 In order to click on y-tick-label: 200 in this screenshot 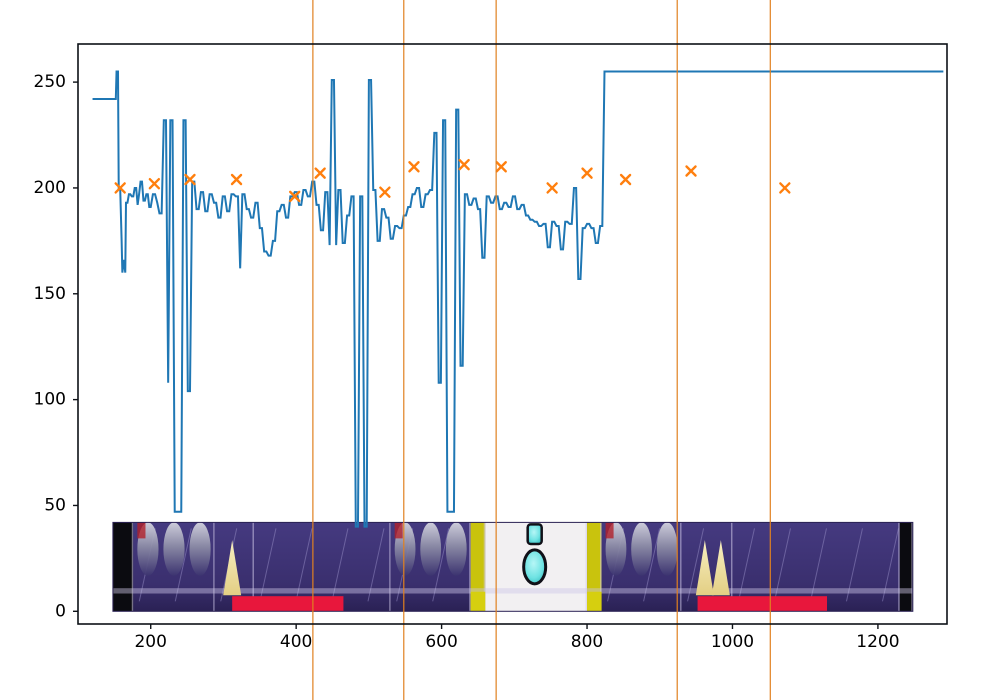, I will do `click(50, 188)`.